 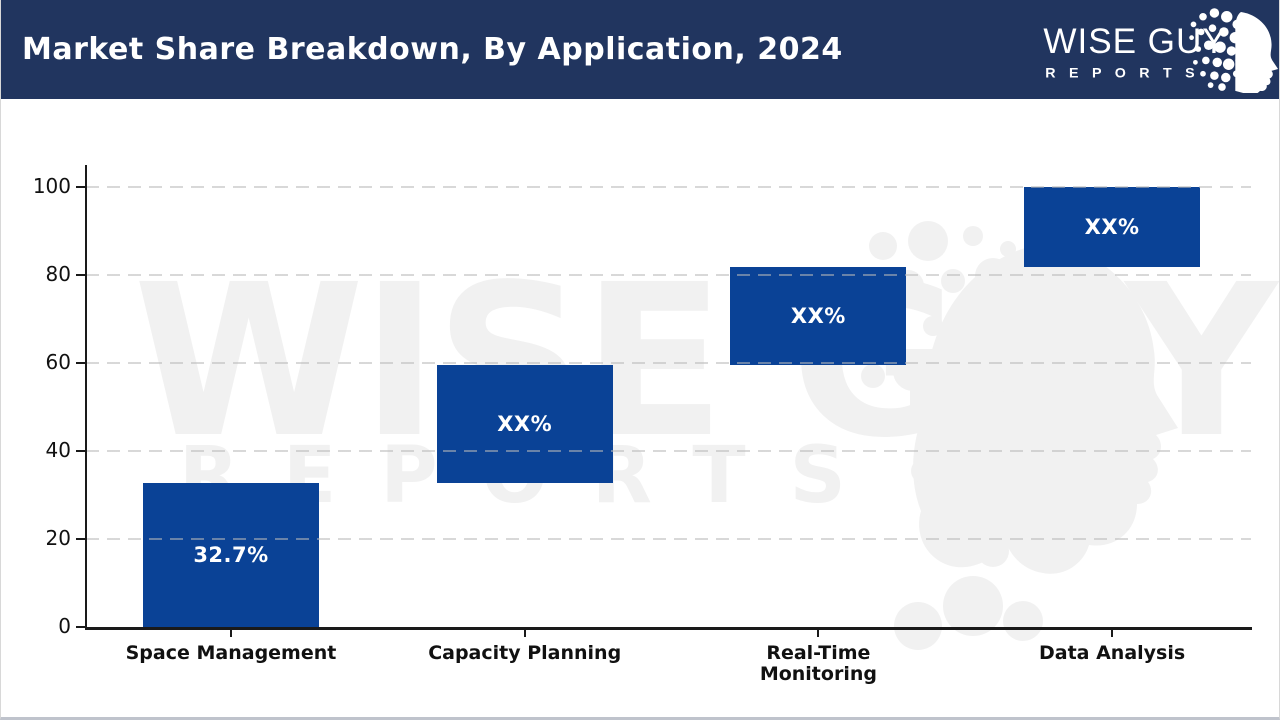 What do you see at coordinates (231, 653) in the screenshot?
I see `x-category-label: Space Management` at bounding box center [231, 653].